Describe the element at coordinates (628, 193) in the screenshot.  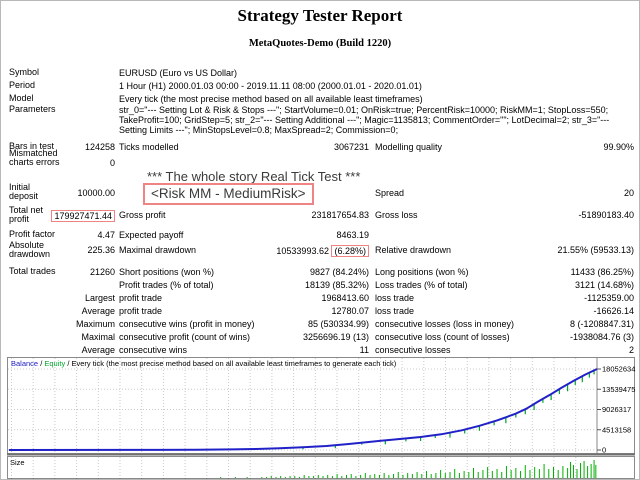
I see `metric-value-2: 20` at that location.